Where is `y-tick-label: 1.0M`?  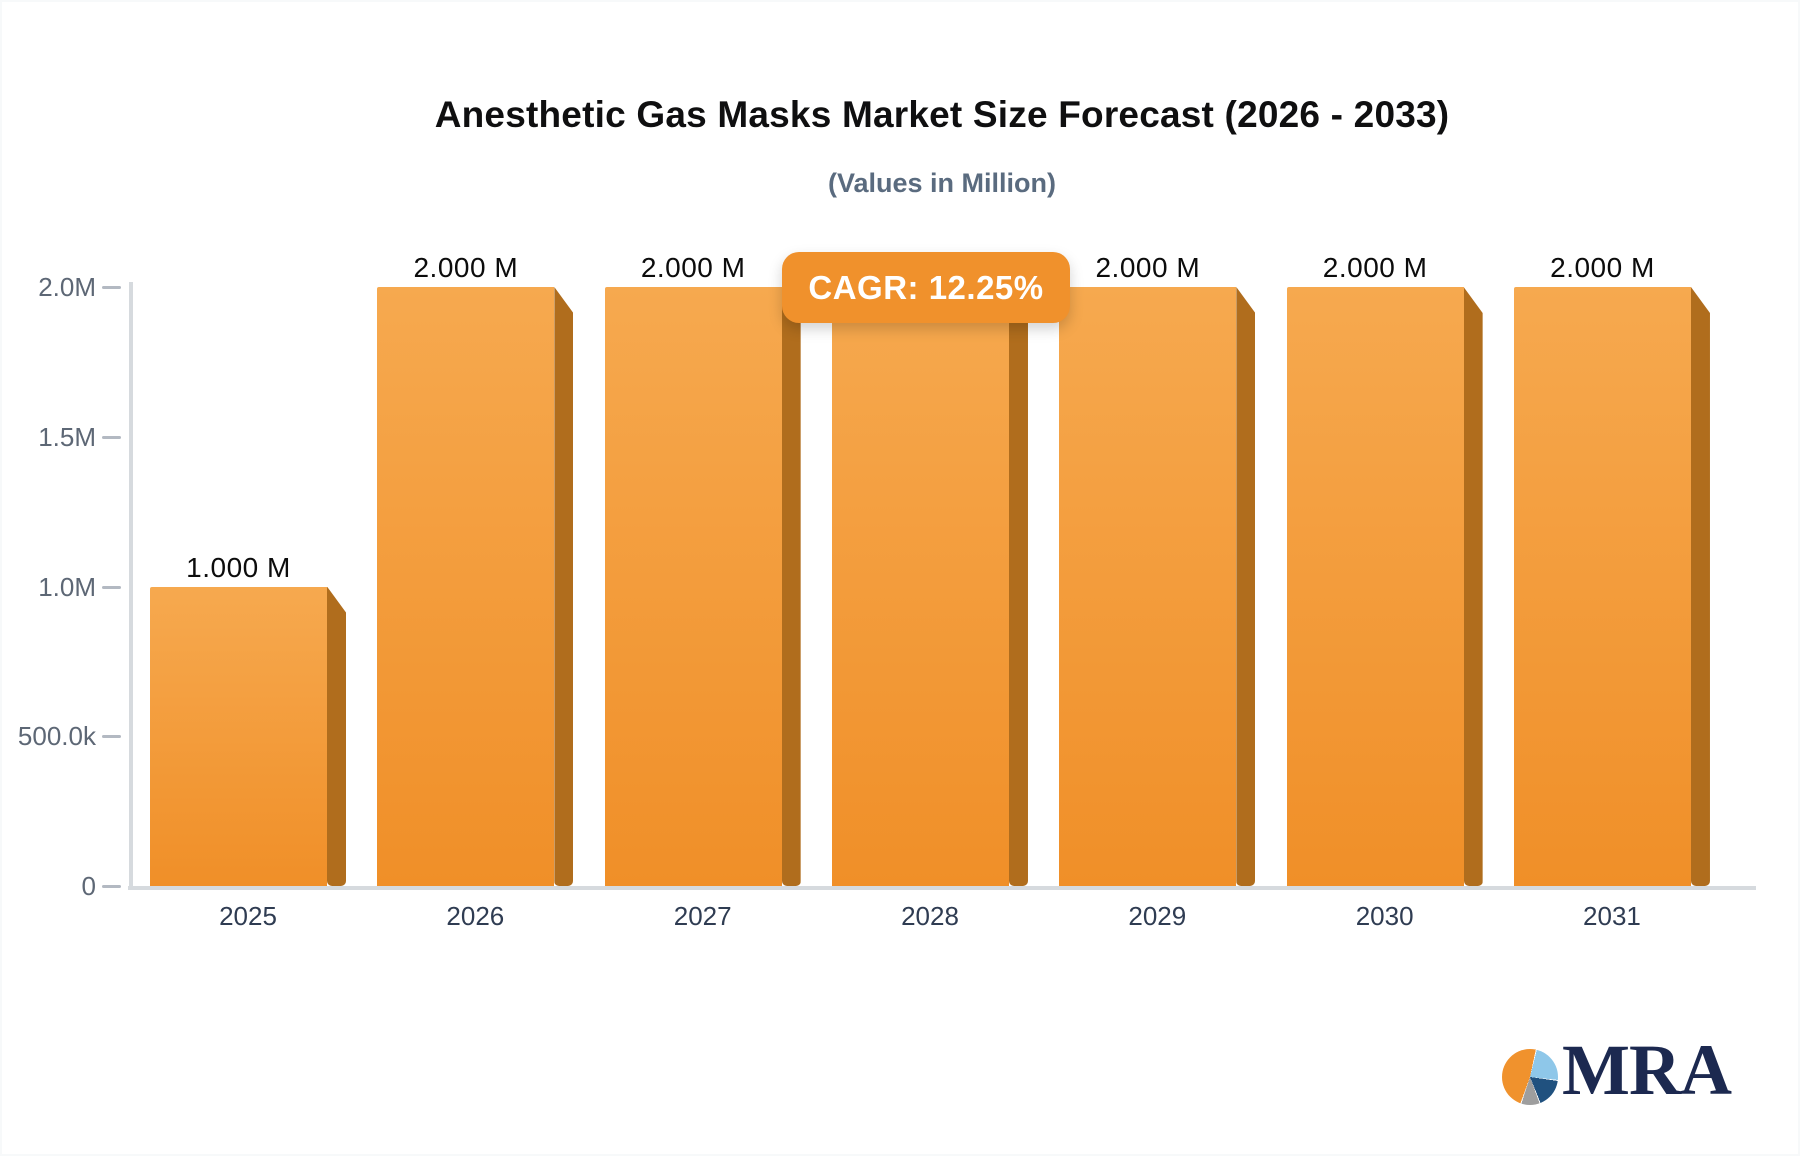 y-tick-label: 1.0M is located at coordinates (67, 586).